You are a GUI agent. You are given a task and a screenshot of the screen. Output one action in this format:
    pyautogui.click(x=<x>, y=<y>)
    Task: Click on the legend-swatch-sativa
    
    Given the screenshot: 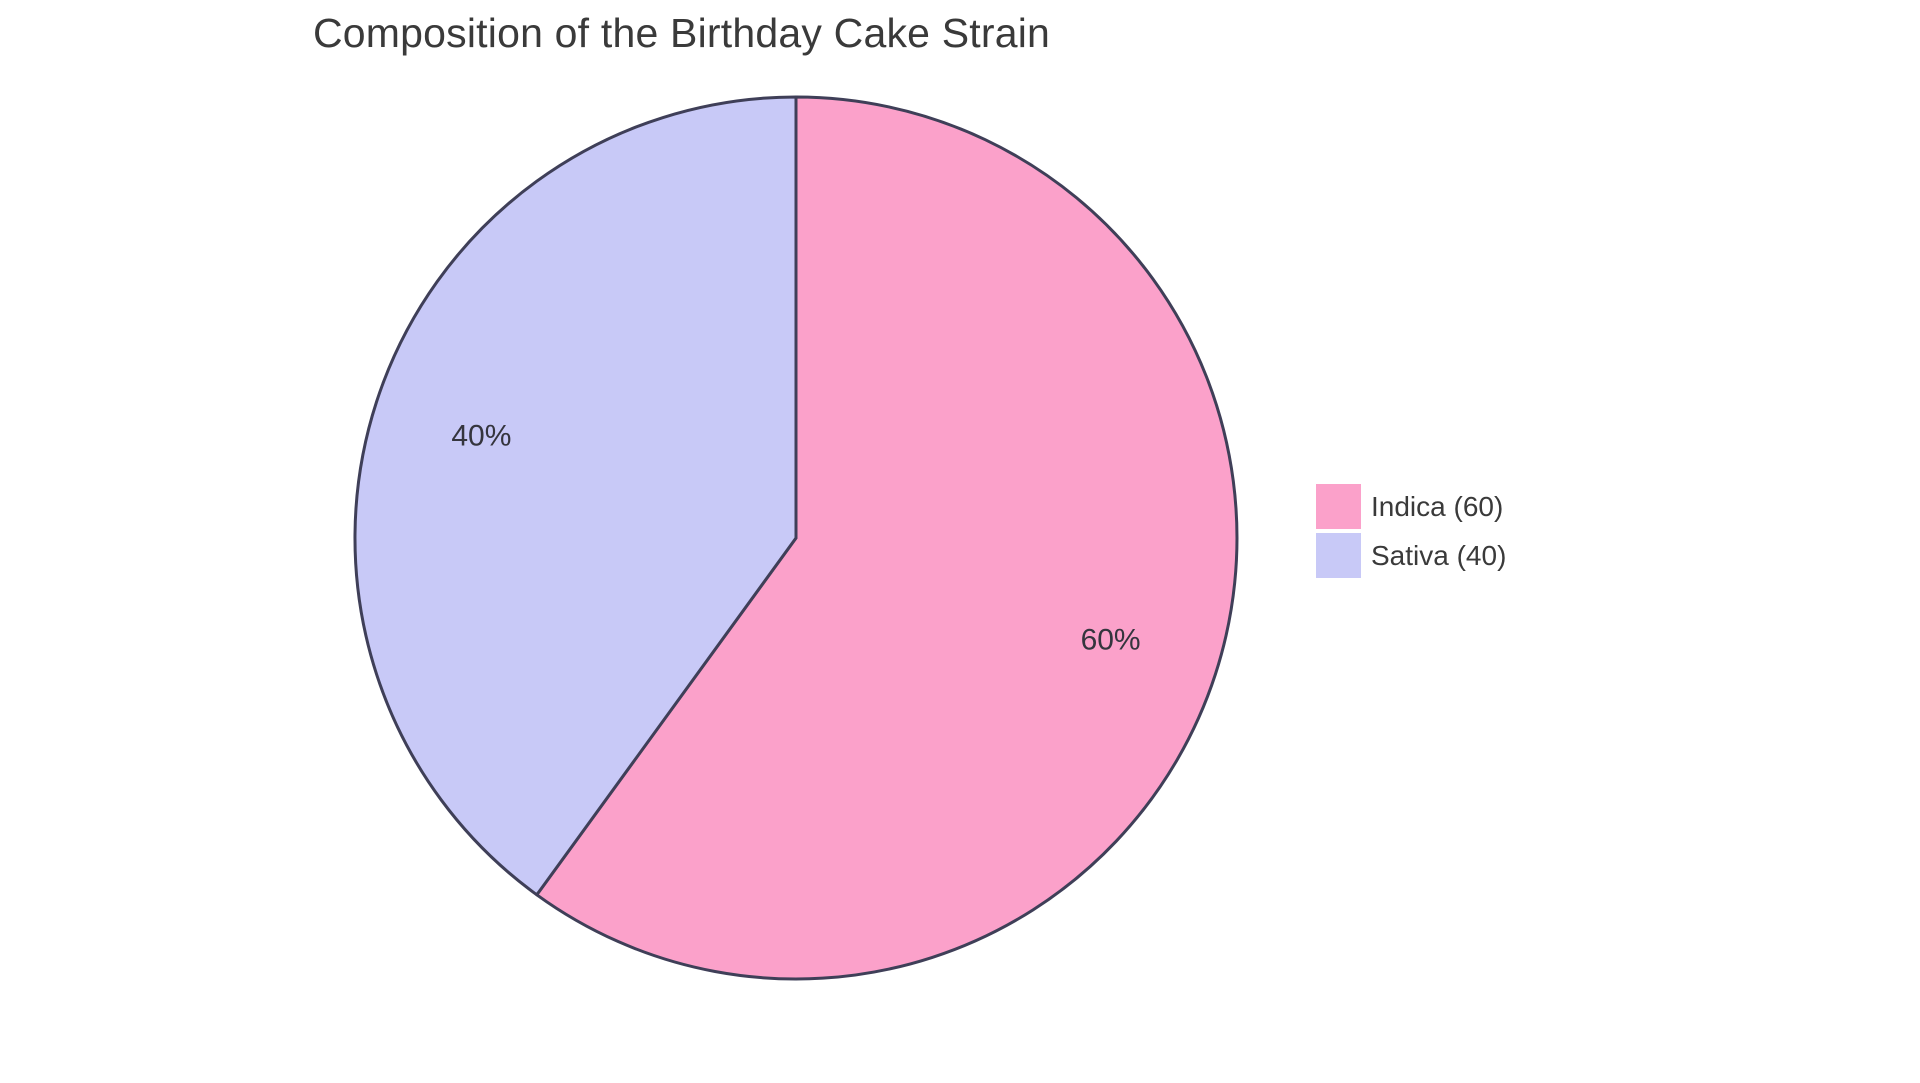 What is the action you would take?
    pyautogui.click(x=1338, y=555)
    